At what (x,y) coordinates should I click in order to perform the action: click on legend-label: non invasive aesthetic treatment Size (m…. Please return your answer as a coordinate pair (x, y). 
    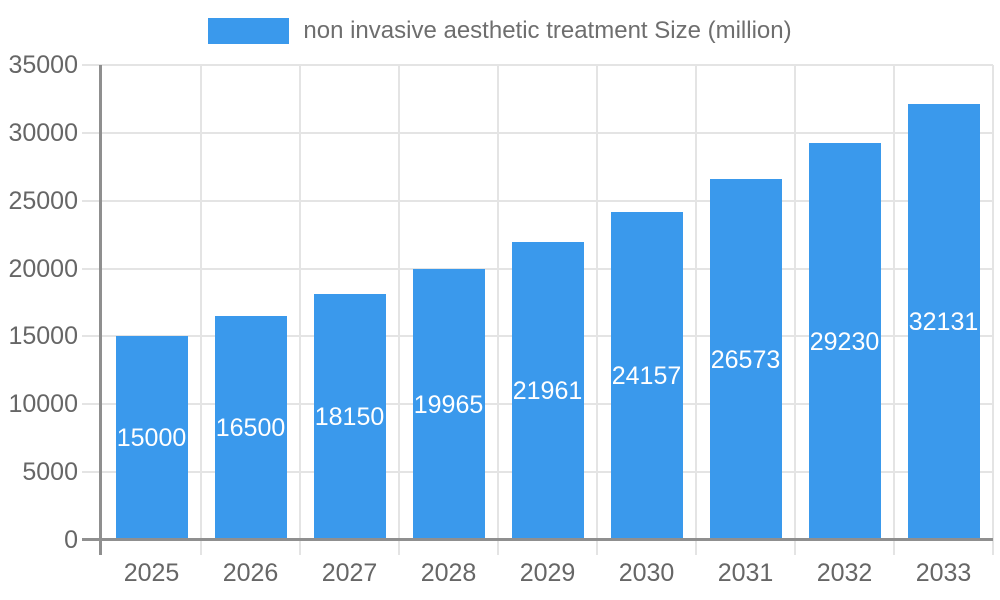
    Looking at the image, I should click on (547, 30).